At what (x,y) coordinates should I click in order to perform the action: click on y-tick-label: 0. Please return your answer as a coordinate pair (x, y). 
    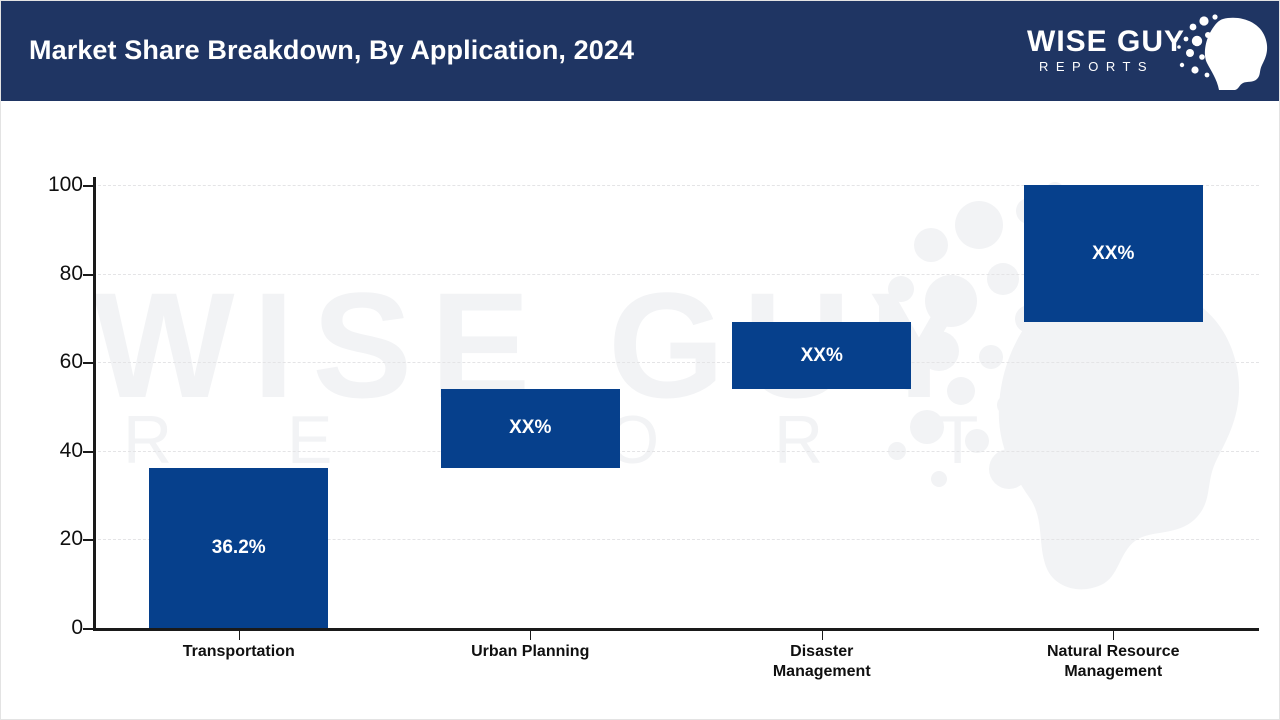
    Looking at the image, I should click on (77, 627).